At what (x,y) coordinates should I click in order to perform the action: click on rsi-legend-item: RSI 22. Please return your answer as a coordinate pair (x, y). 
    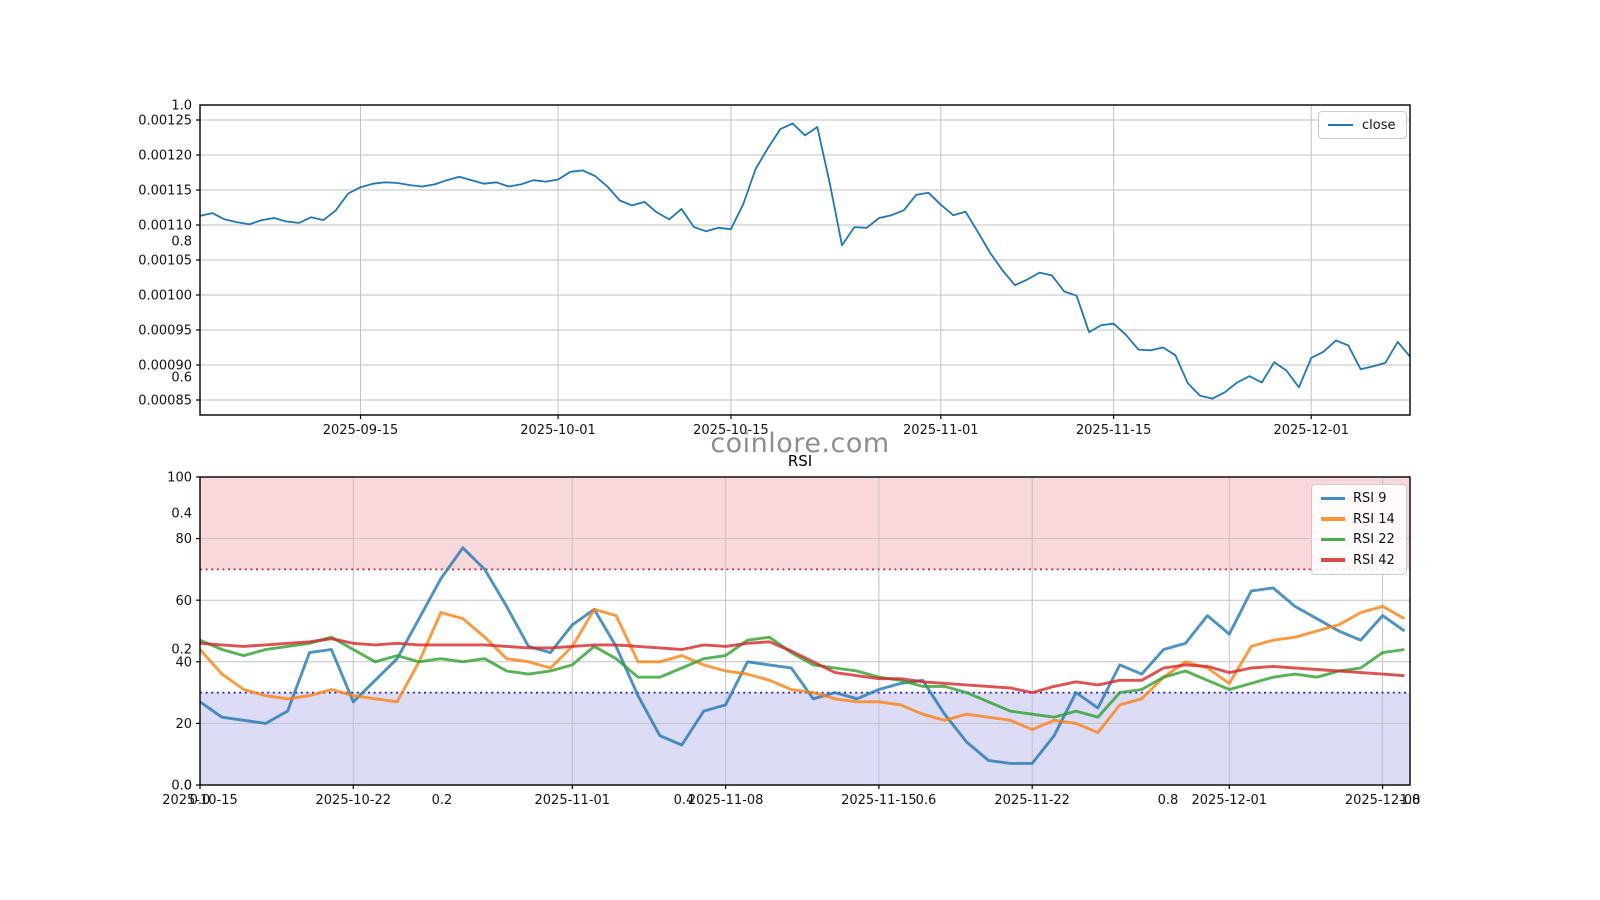
    Looking at the image, I should click on (1359, 539).